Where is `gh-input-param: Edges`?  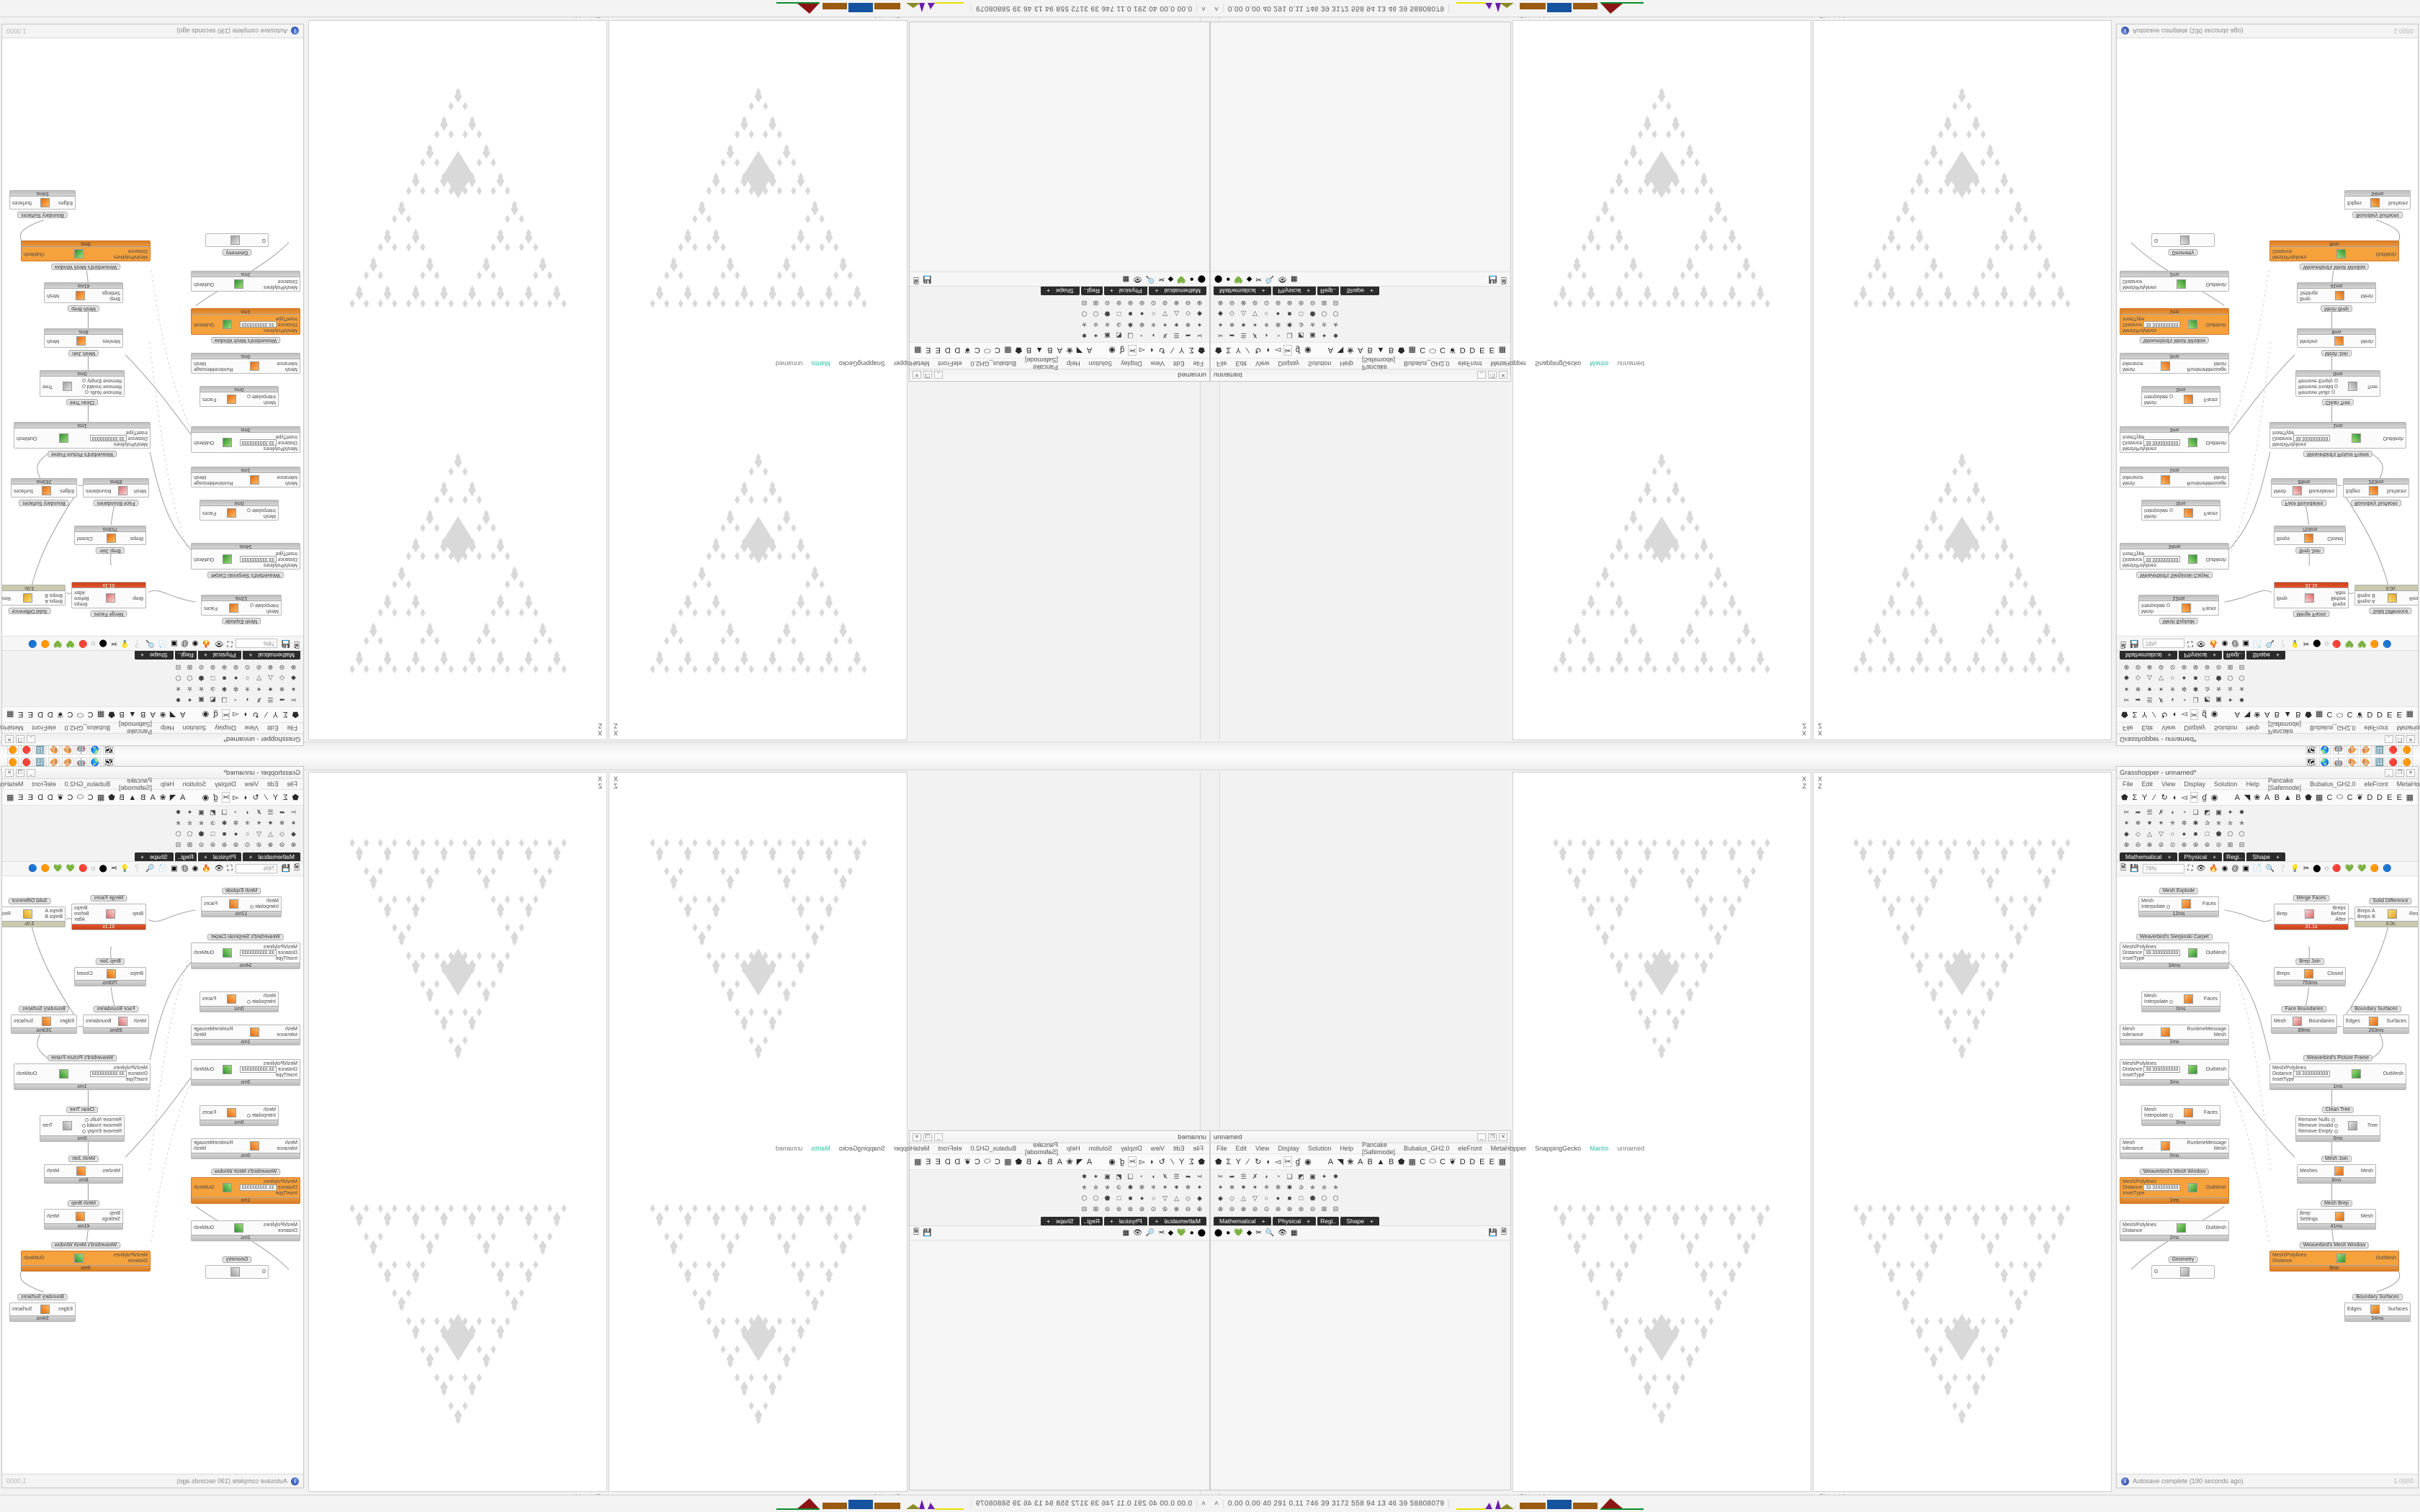 gh-input-param: Edges is located at coordinates (67, 490).